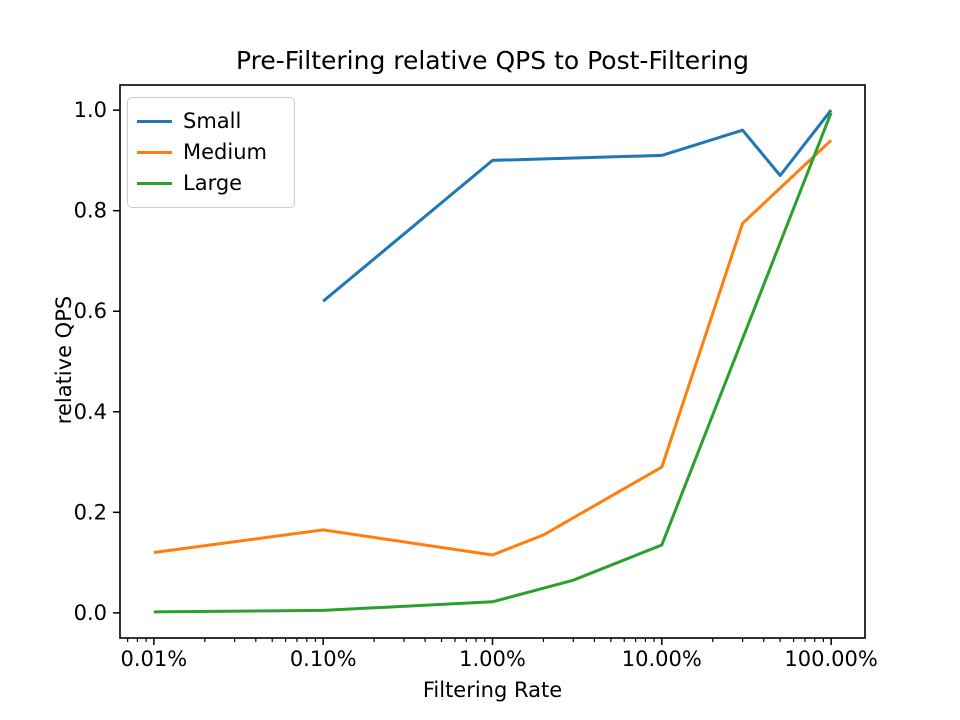  Describe the element at coordinates (225, 152) in the screenshot. I see `legend-label: Medium` at that location.